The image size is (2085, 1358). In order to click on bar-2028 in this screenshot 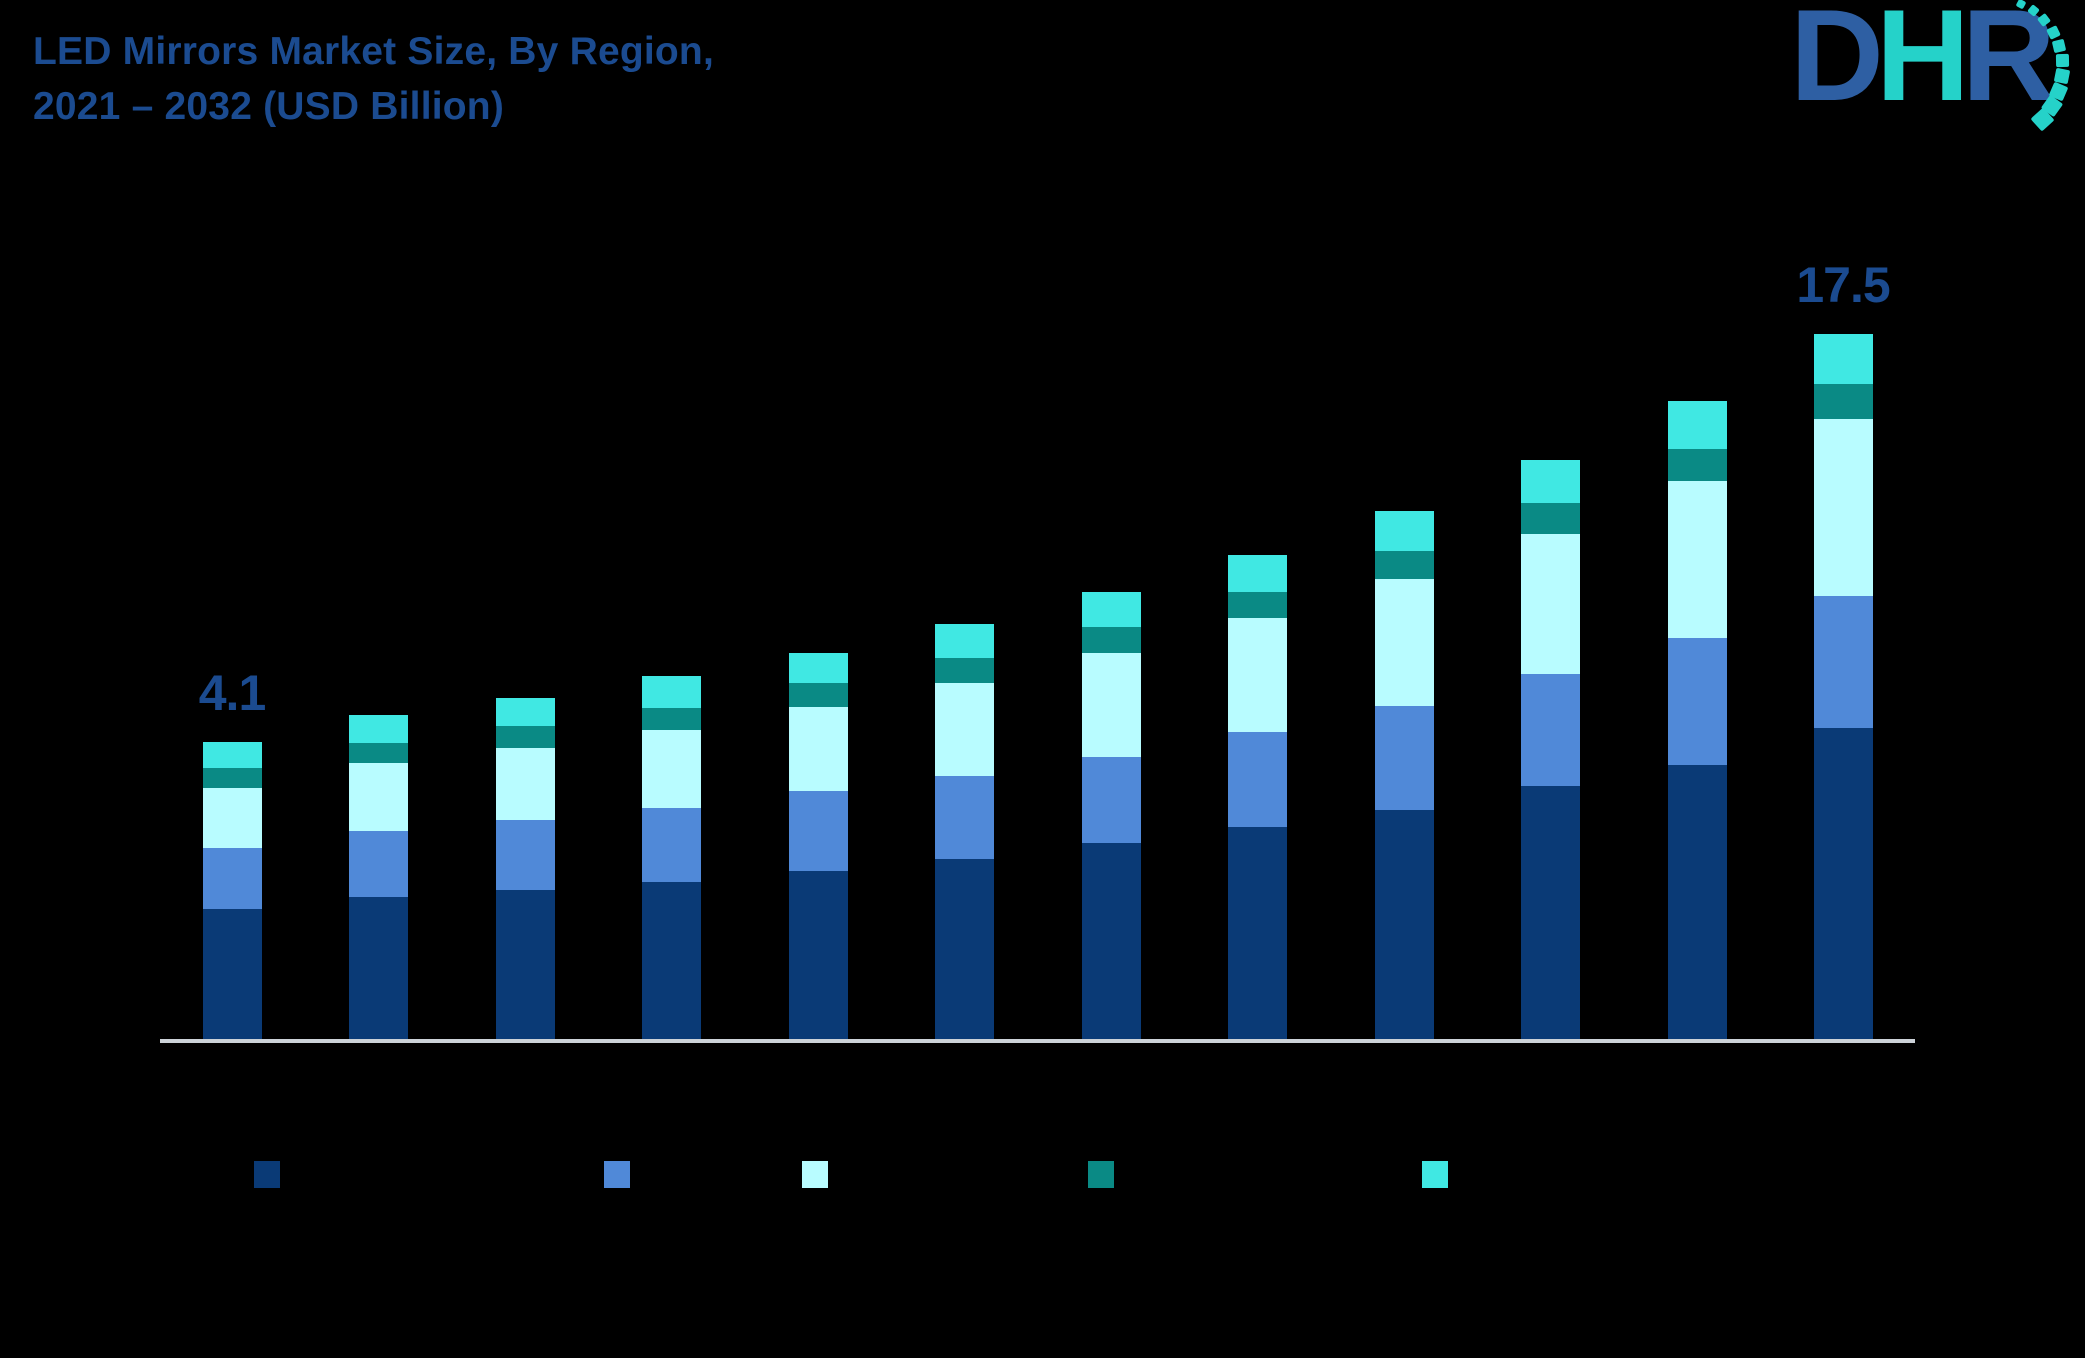, I will do `click(1257, 797)`.